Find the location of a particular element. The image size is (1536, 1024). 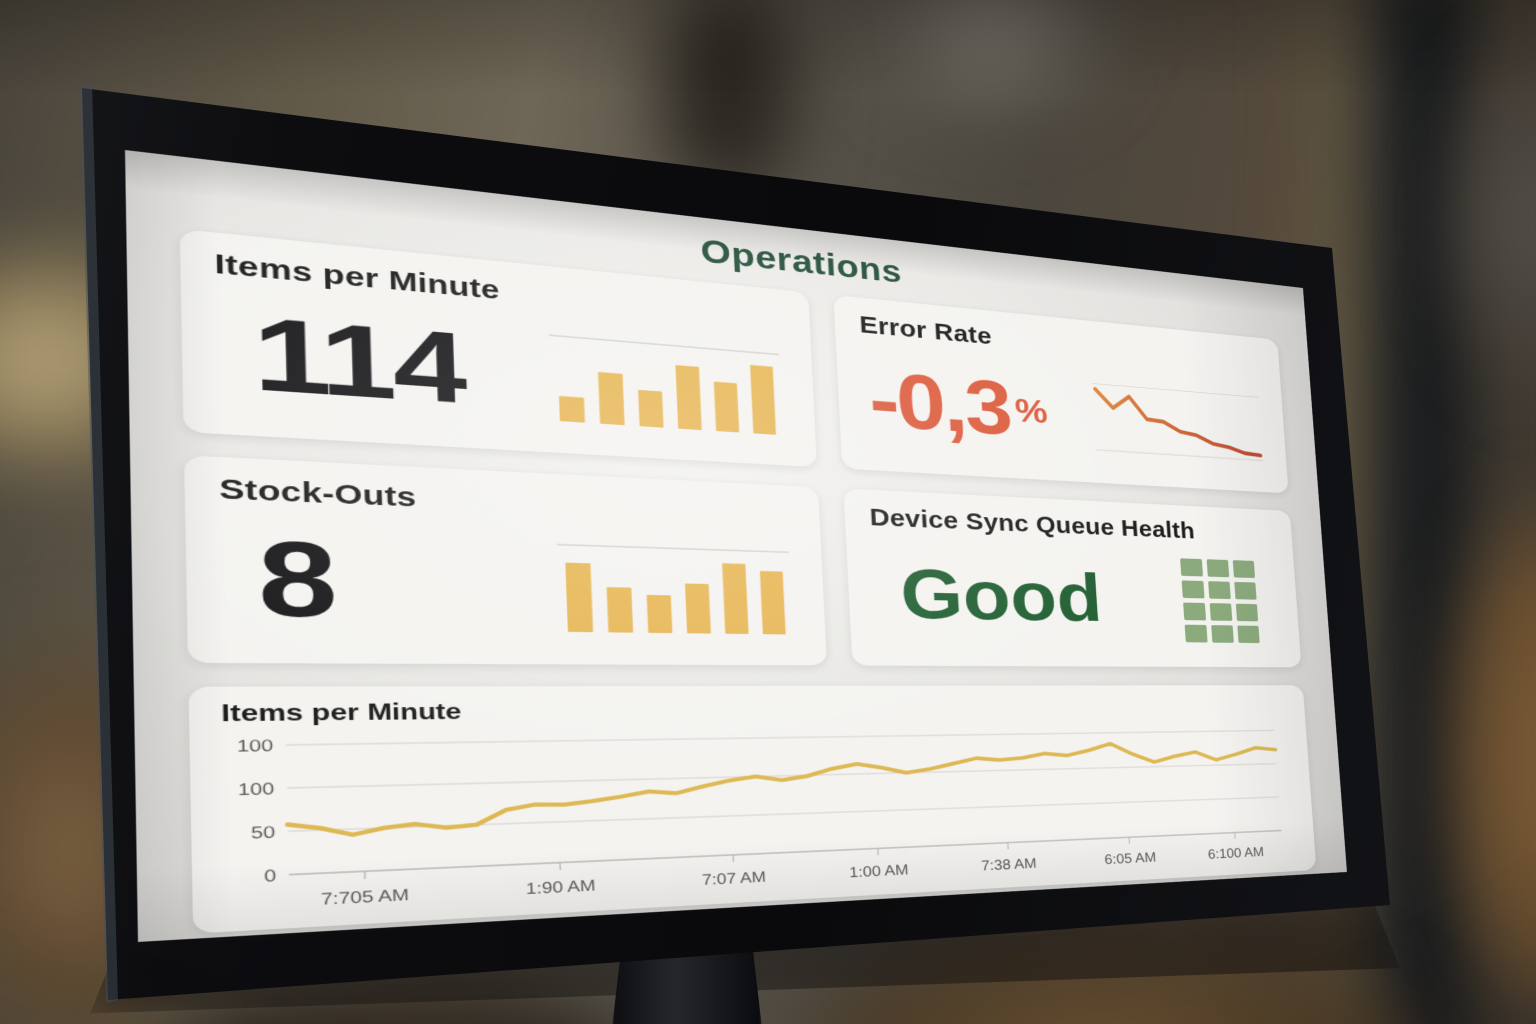

bokeh-right-top is located at coordinates (1488, 220).